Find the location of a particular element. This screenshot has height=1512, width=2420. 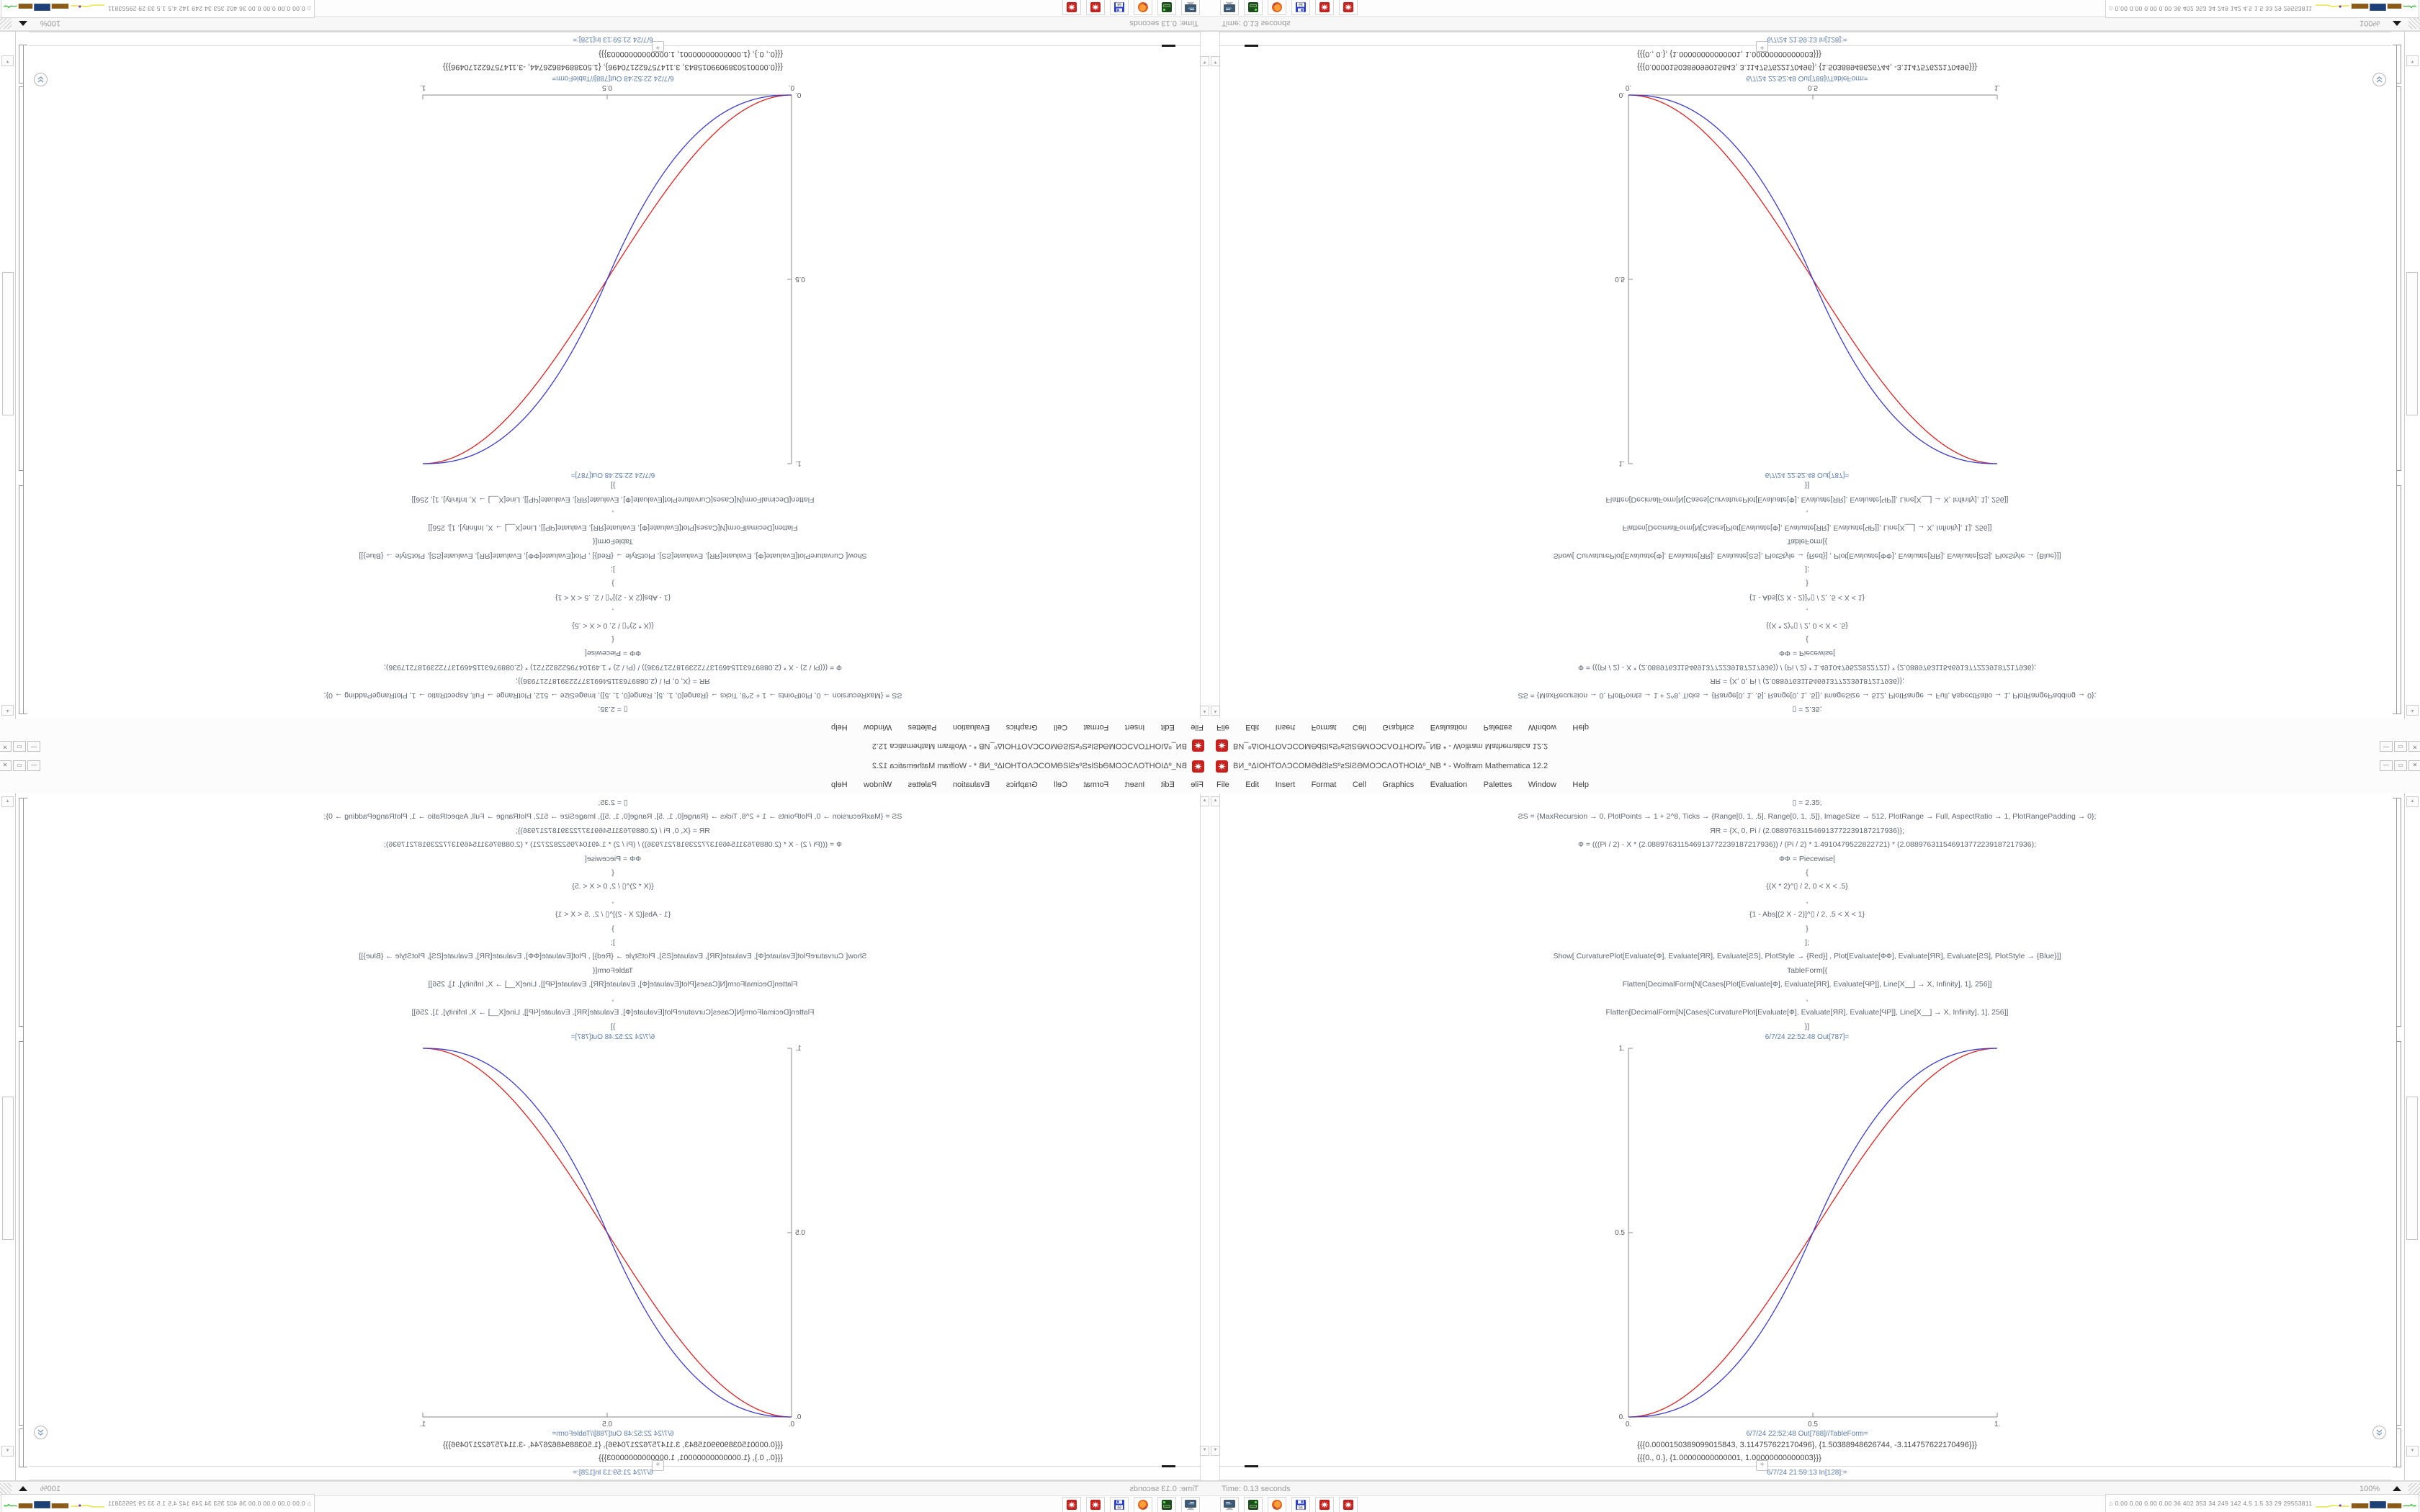

zoom-dropdown-icon is located at coordinates (23, 1488).